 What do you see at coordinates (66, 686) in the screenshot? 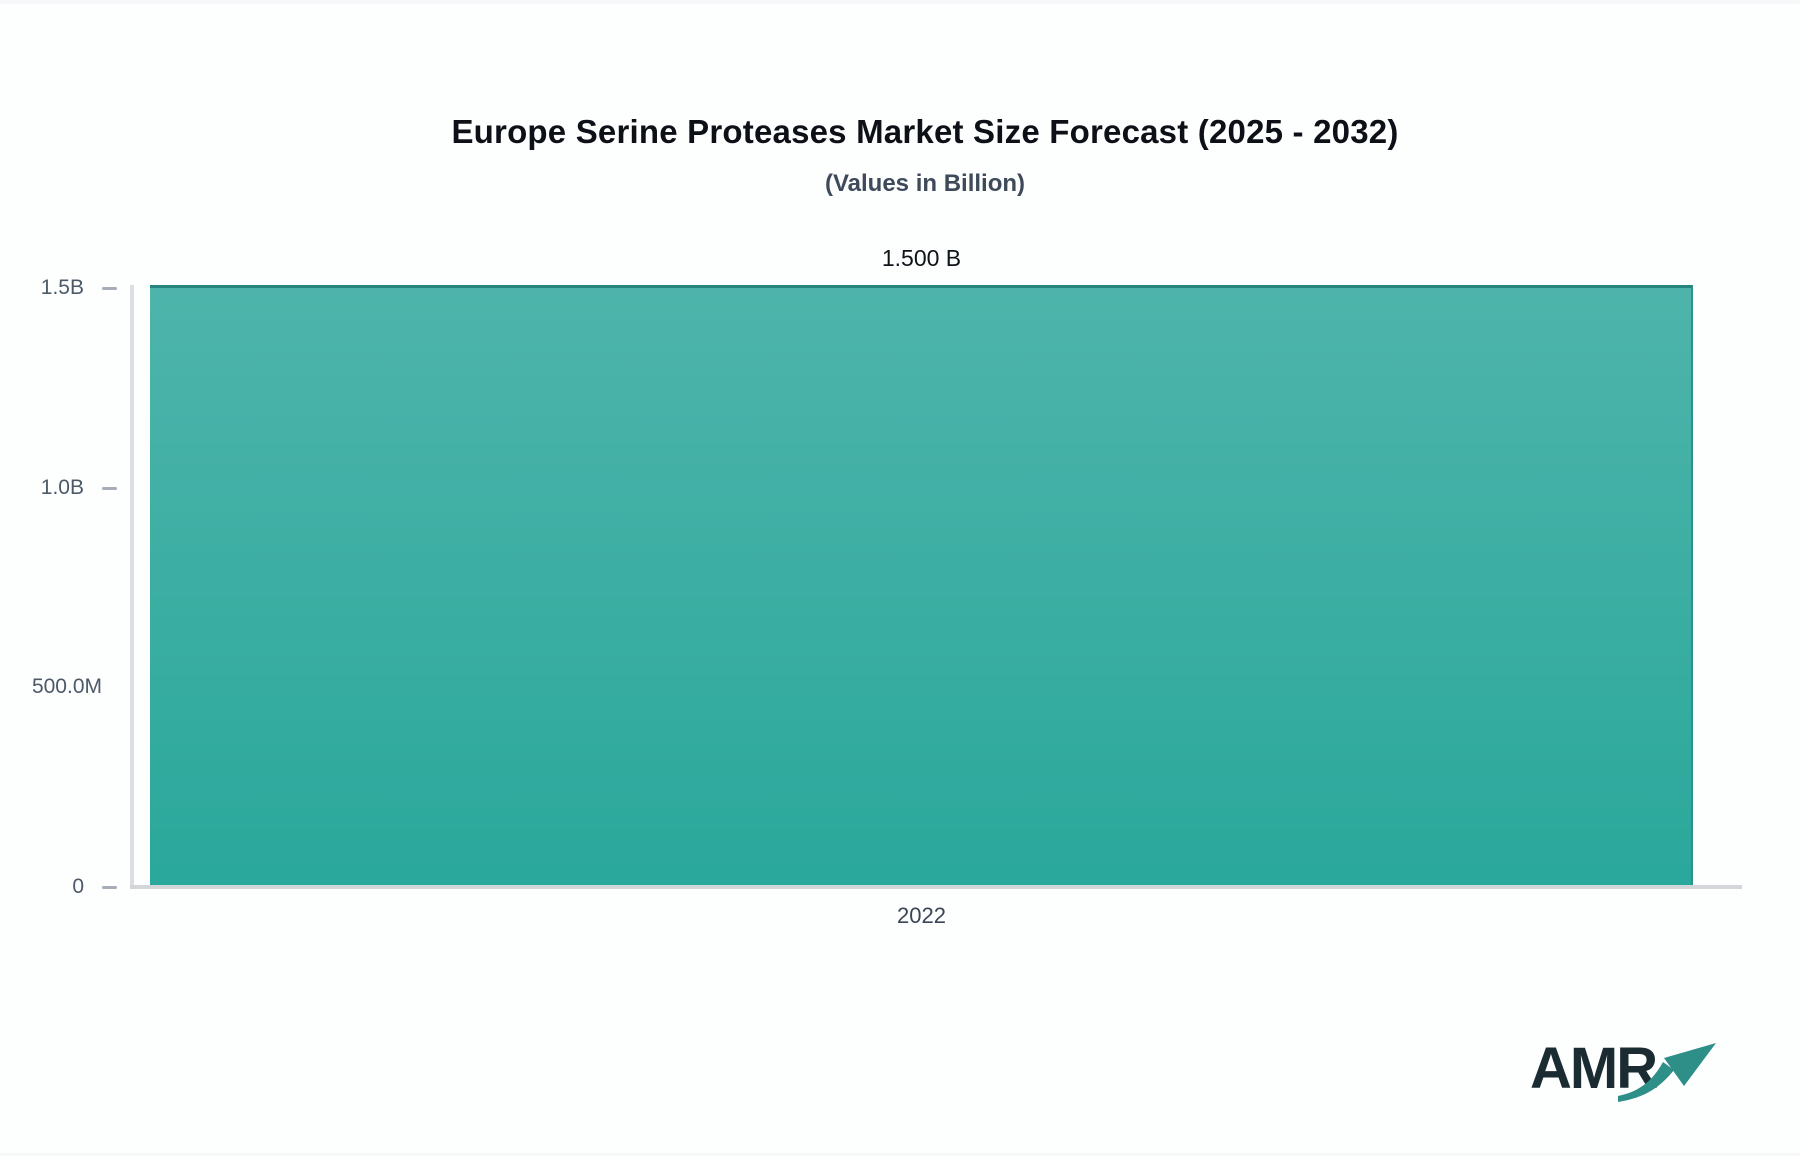
I see `y-tick-label: 500.0M` at bounding box center [66, 686].